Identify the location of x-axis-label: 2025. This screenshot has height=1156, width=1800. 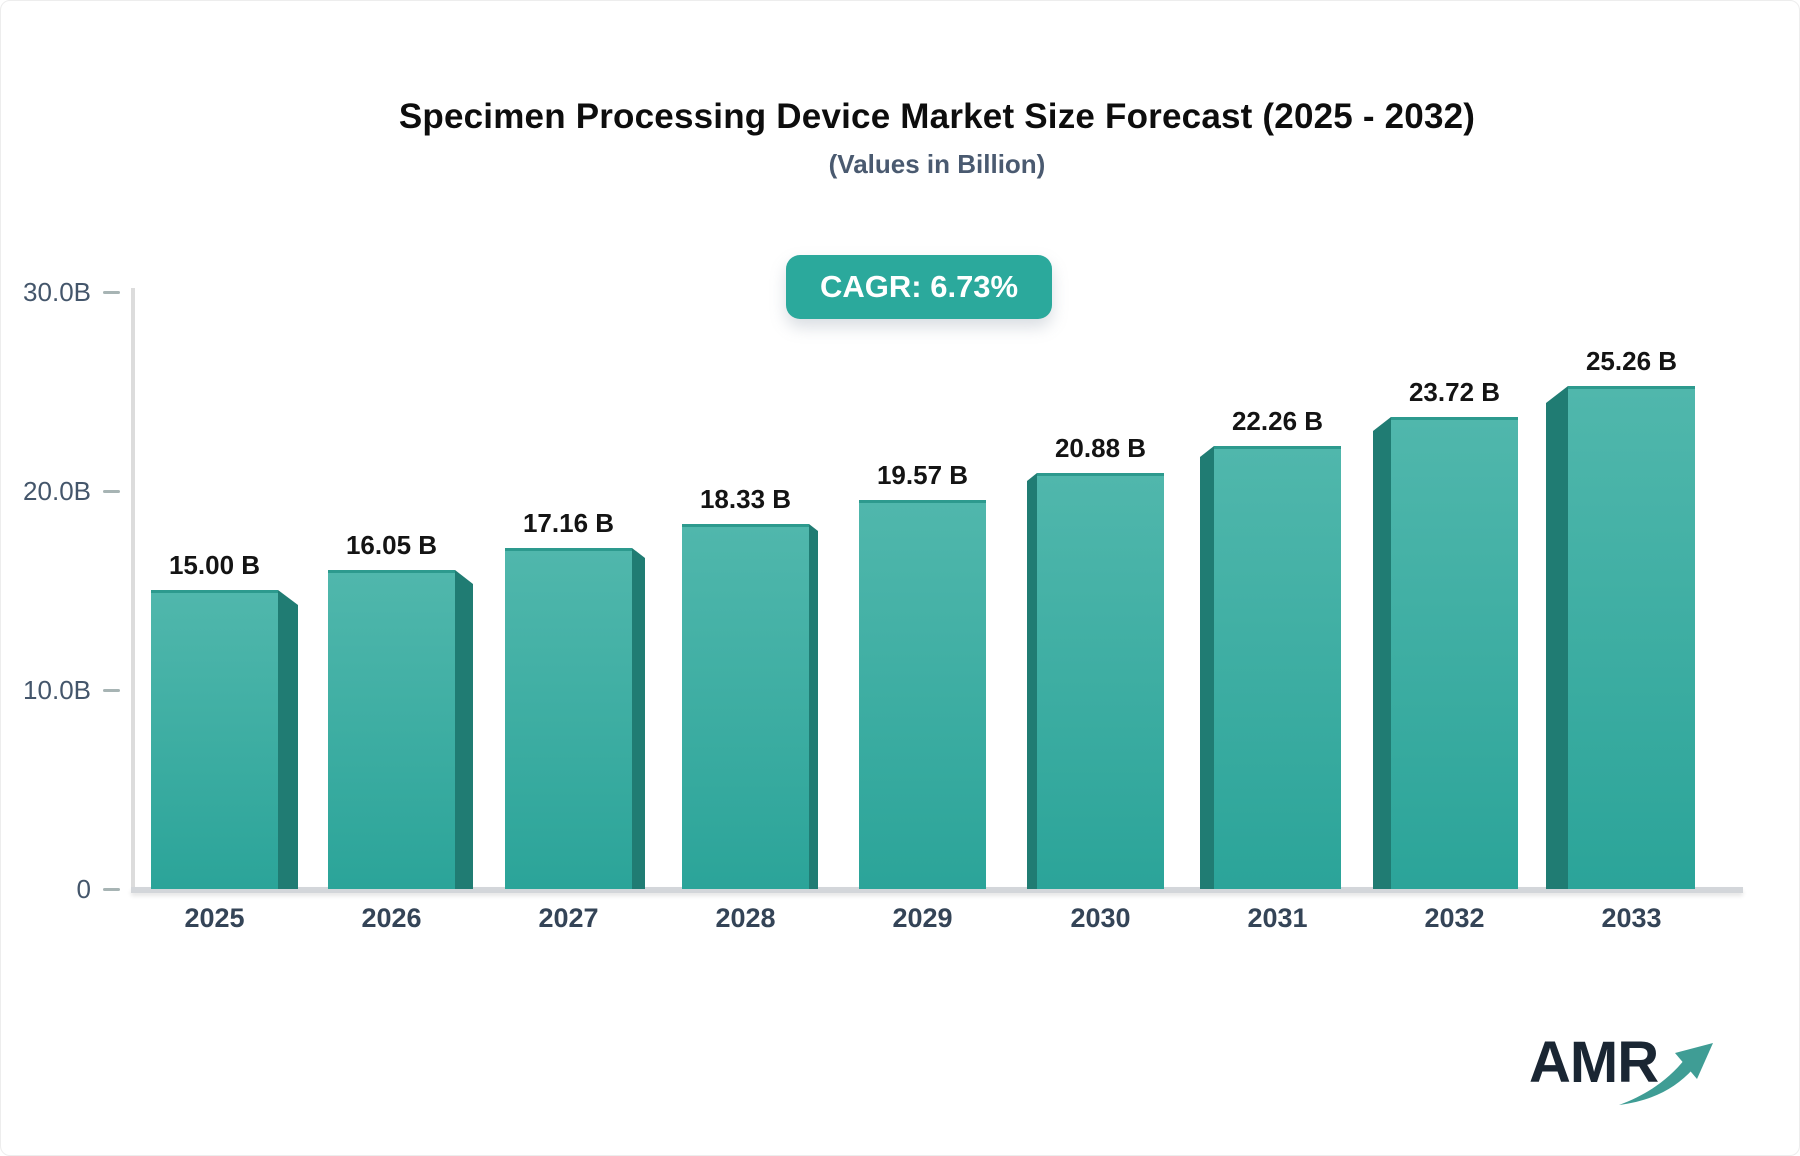
(214, 918).